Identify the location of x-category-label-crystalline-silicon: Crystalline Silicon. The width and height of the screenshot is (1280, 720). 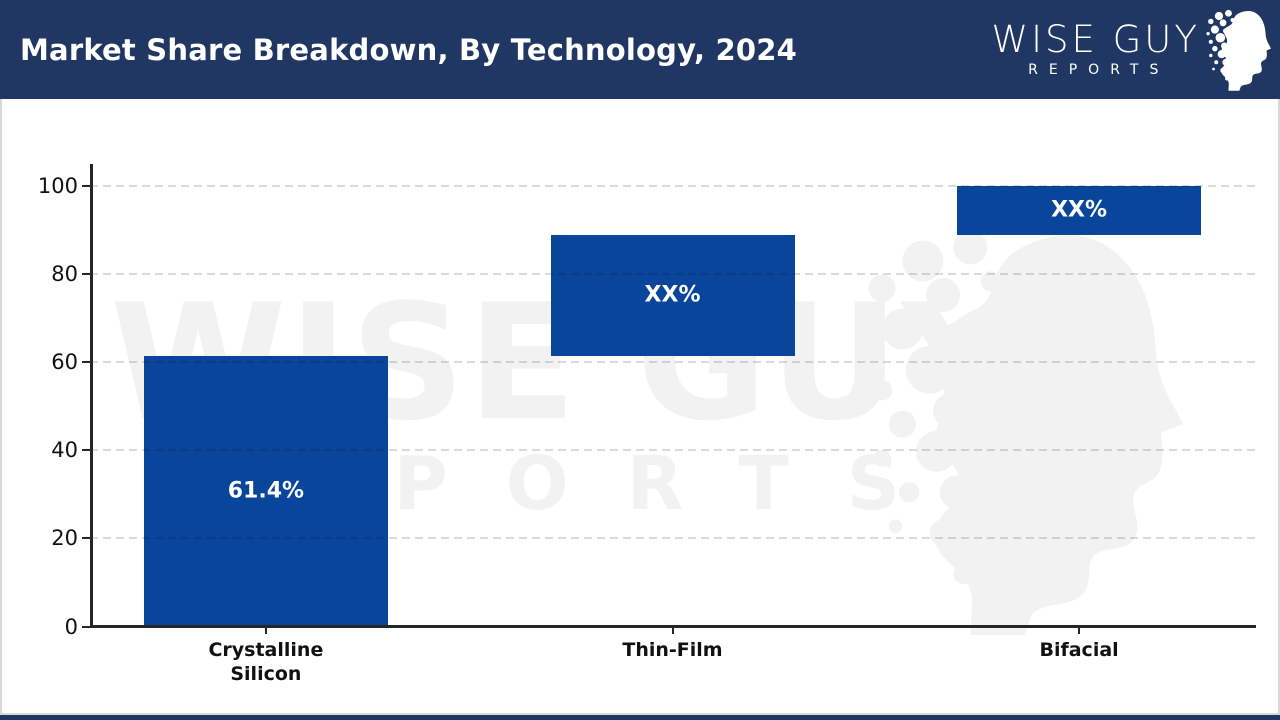
(266, 662).